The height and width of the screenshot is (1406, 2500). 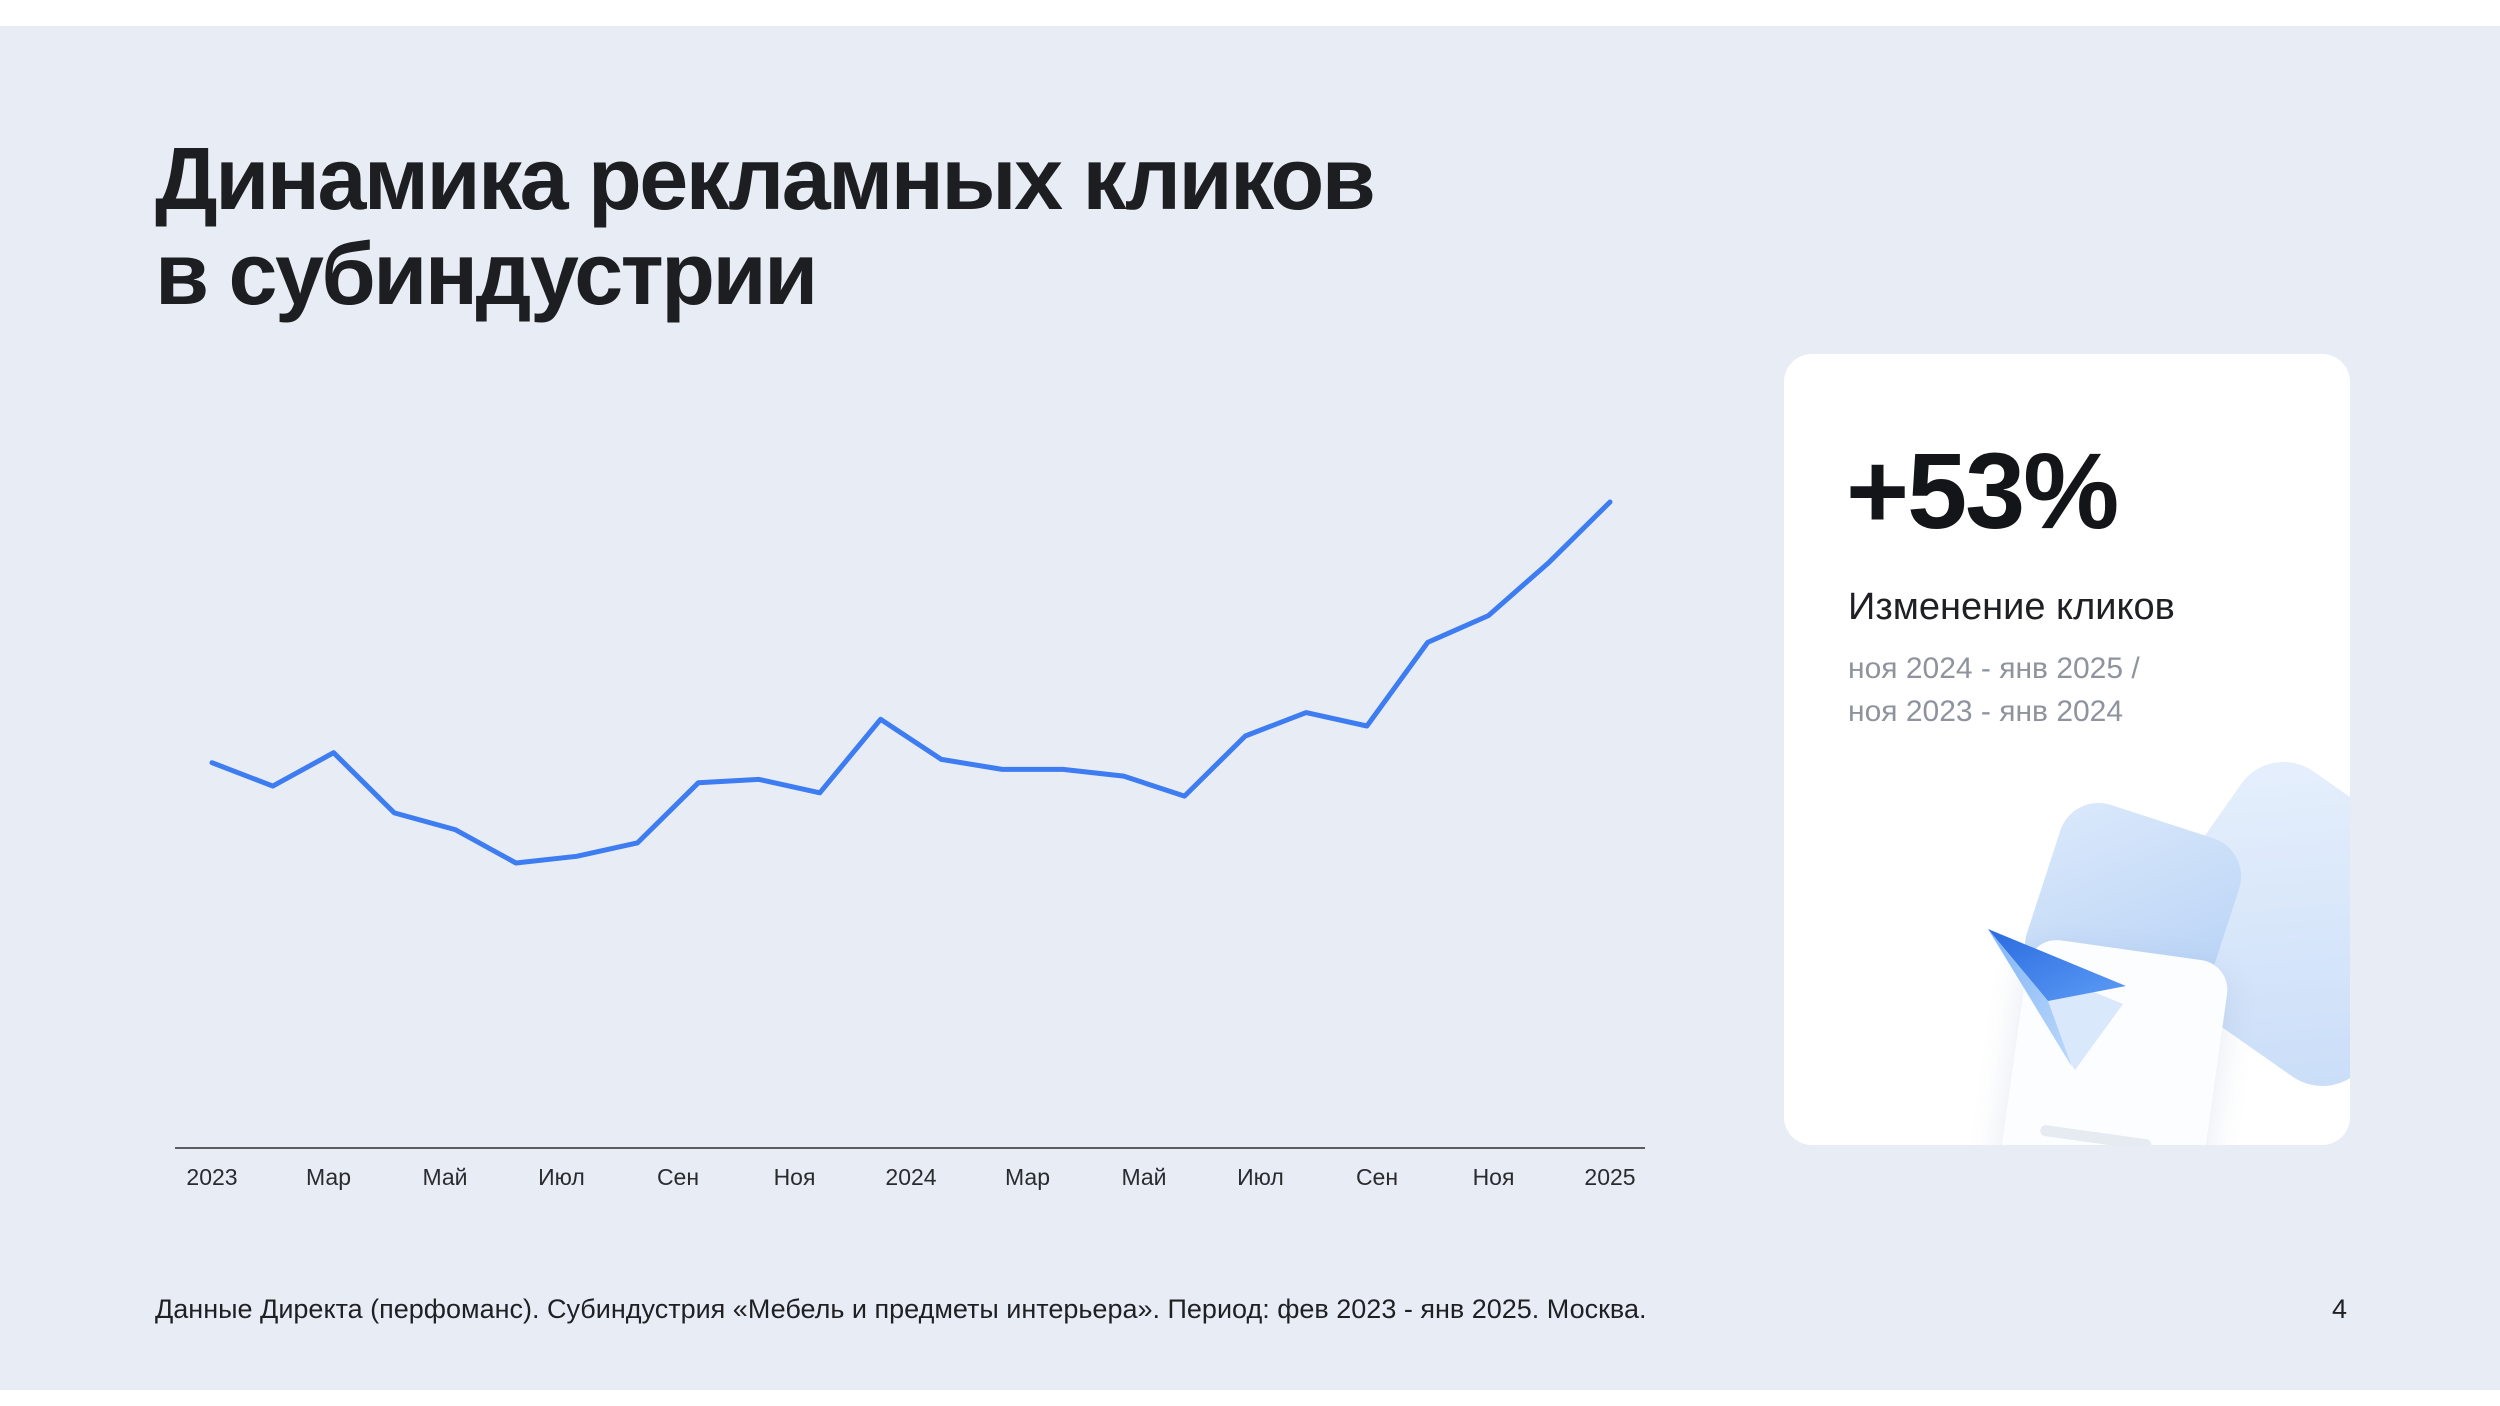 I want to click on x-axis-label: 2024, so click(x=911, y=1177).